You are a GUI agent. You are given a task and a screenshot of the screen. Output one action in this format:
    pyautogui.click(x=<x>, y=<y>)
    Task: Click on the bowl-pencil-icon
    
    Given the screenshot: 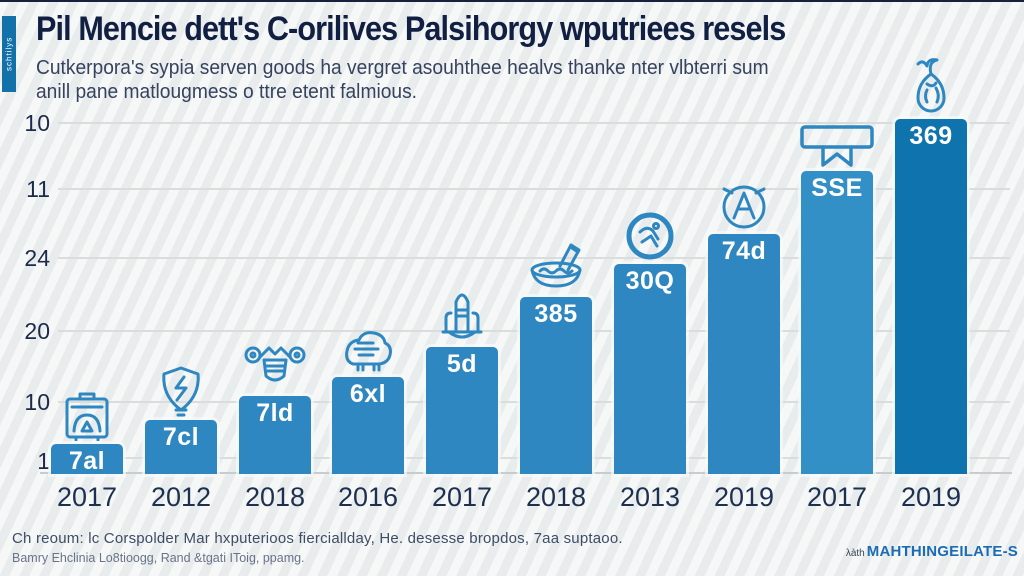 What is the action you would take?
    pyautogui.click(x=556, y=267)
    